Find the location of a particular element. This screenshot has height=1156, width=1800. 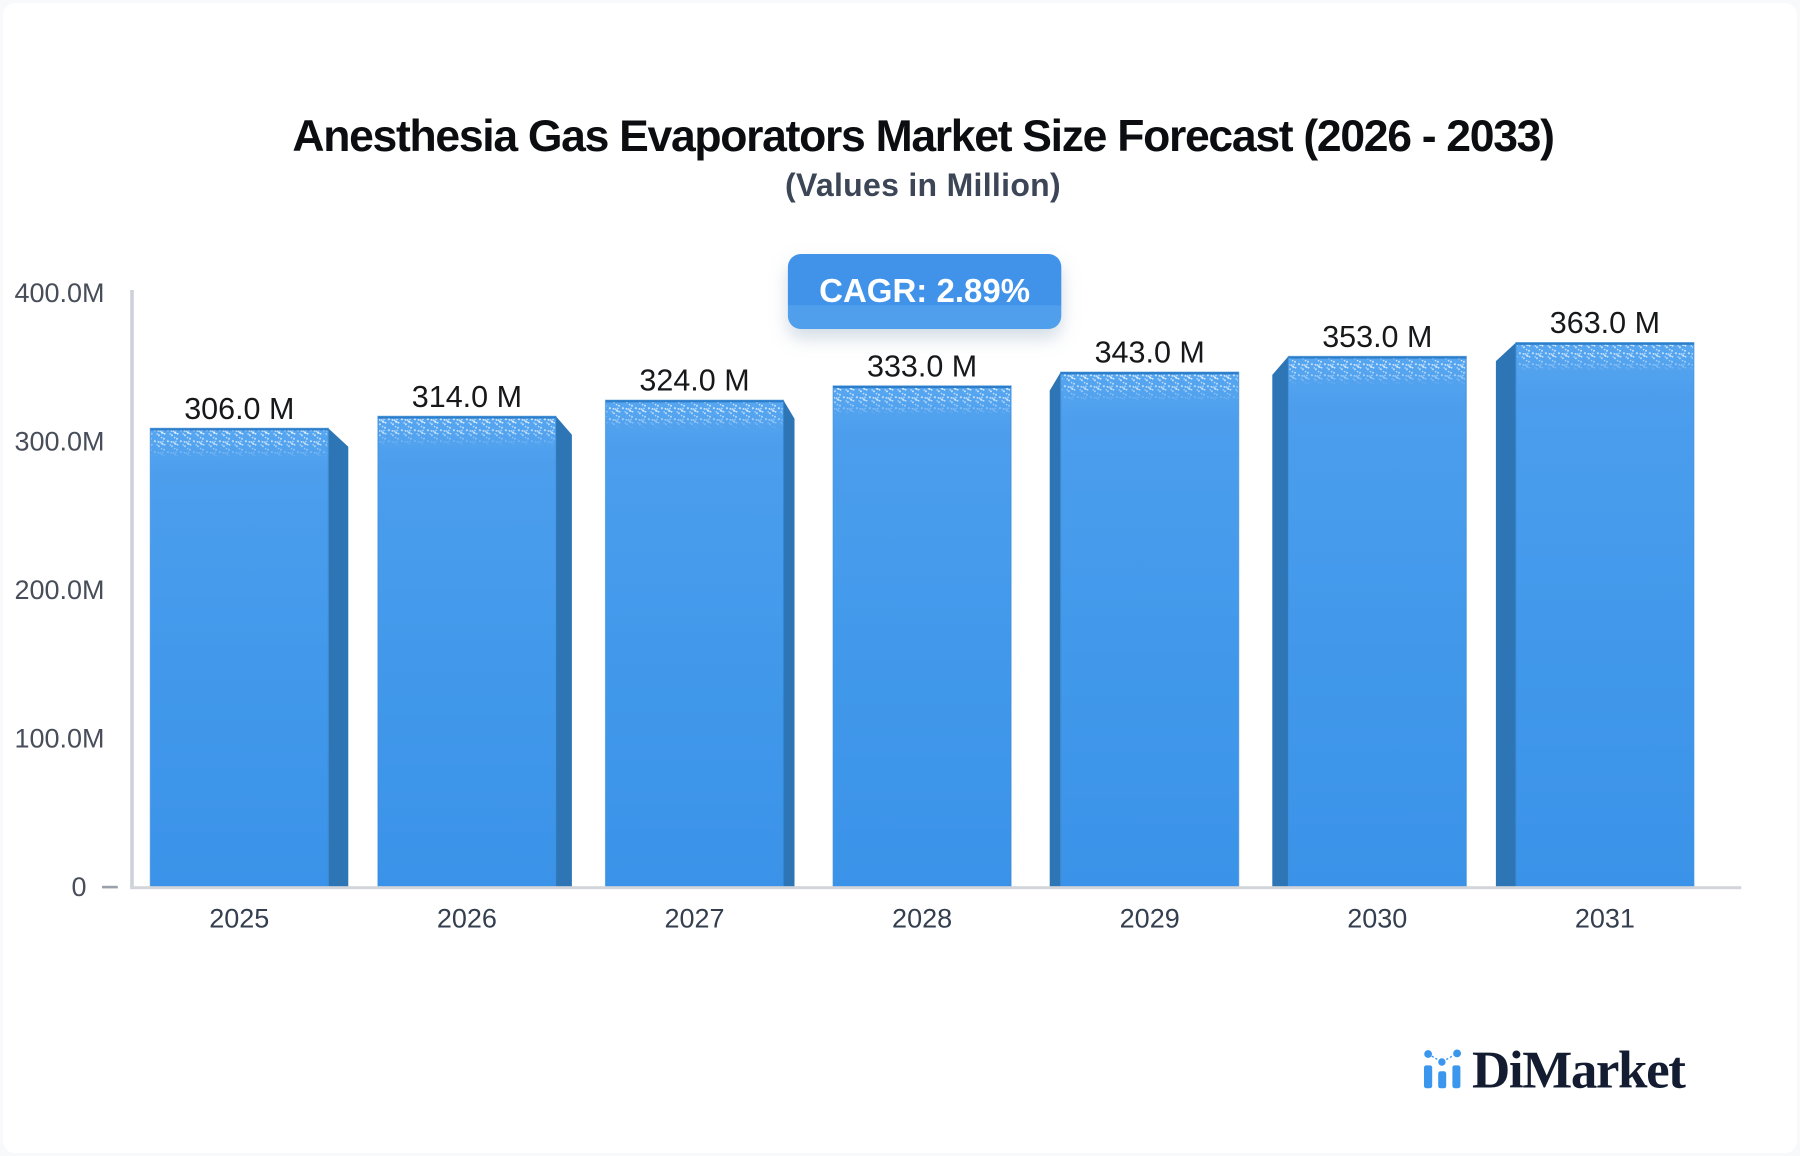

svg-text: 400.0M is located at coordinates (59, 293).